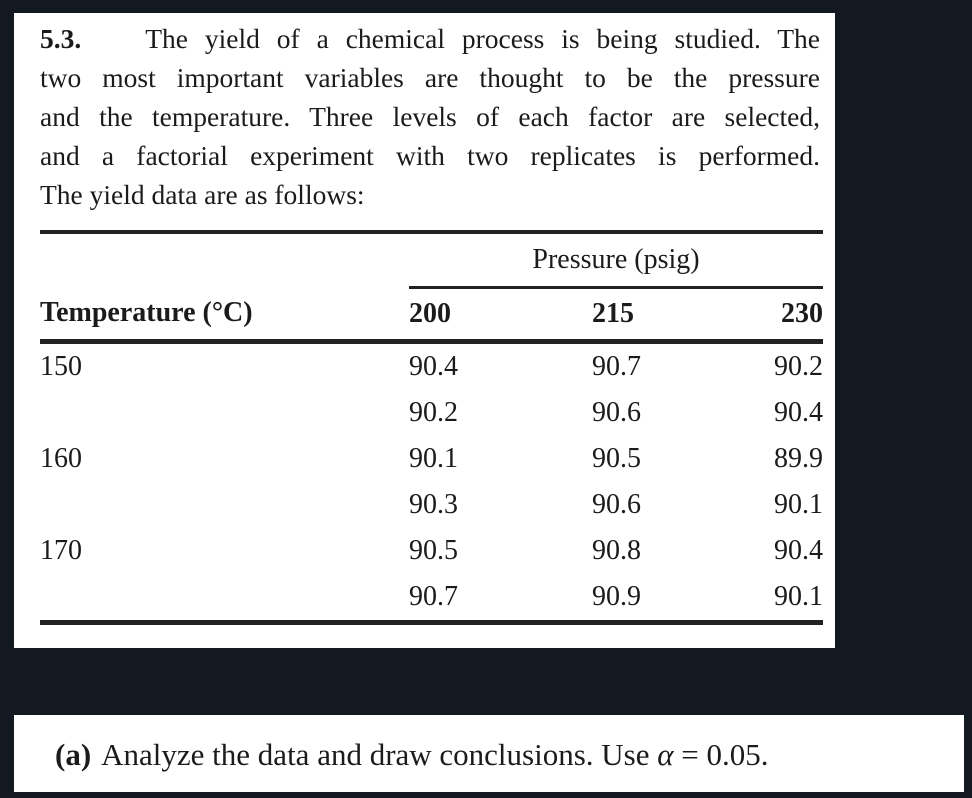 The image size is (972, 798). What do you see at coordinates (61, 38) in the screenshot?
I see `problem-number: 5.3.` at bounding box center [61, 38].